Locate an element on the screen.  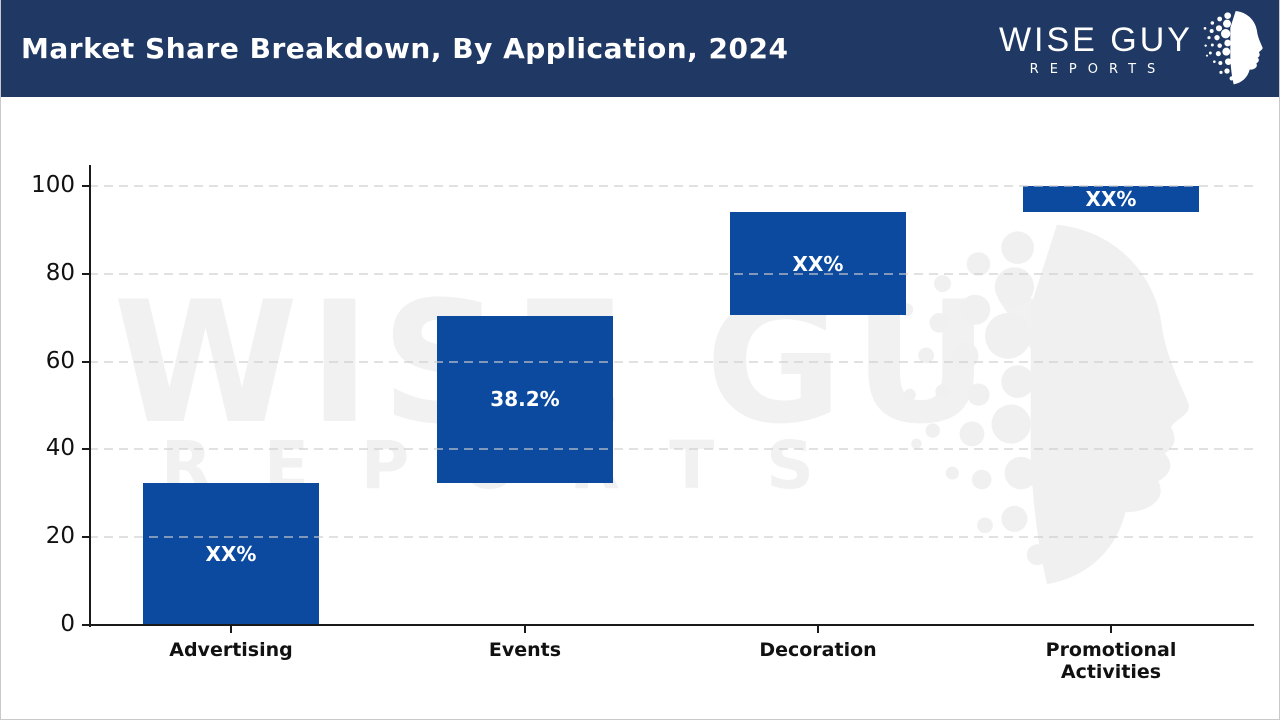
x-axis is located at coordinates (671, 625).